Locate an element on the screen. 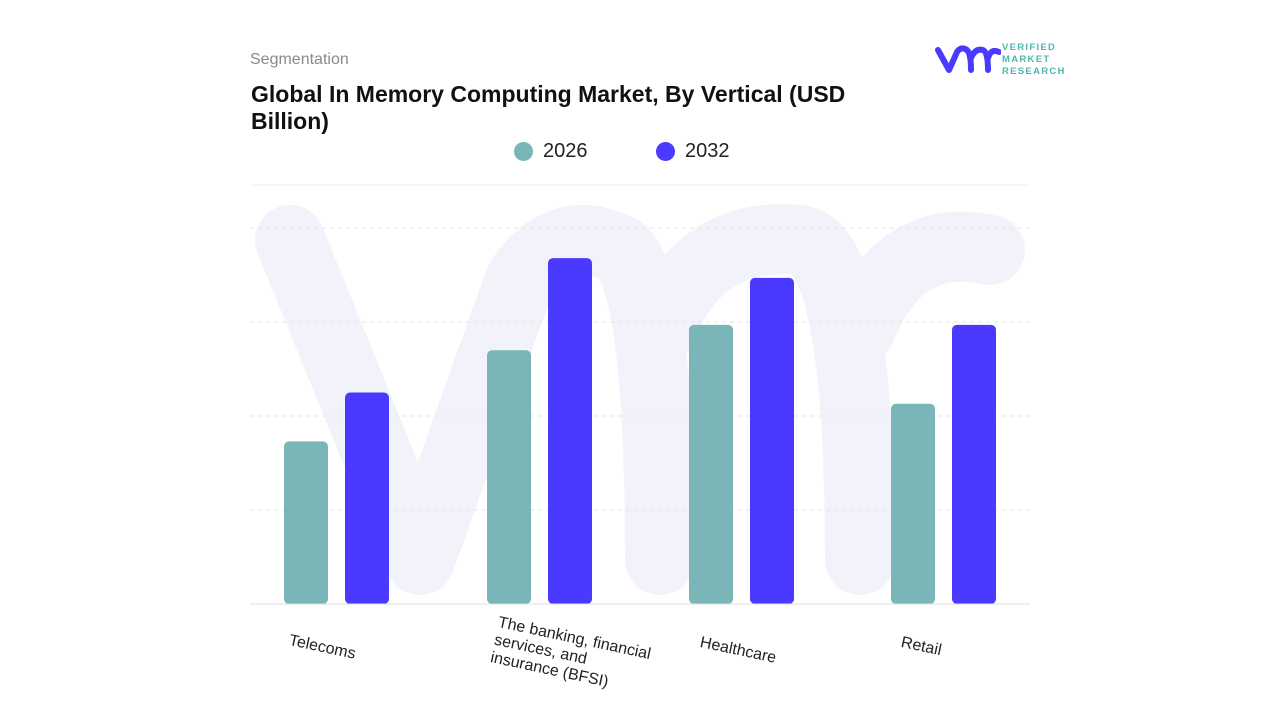 This screenshot has width=1280, height=720. legend-item-2026: 2026 is located at coordinates (551, 151).